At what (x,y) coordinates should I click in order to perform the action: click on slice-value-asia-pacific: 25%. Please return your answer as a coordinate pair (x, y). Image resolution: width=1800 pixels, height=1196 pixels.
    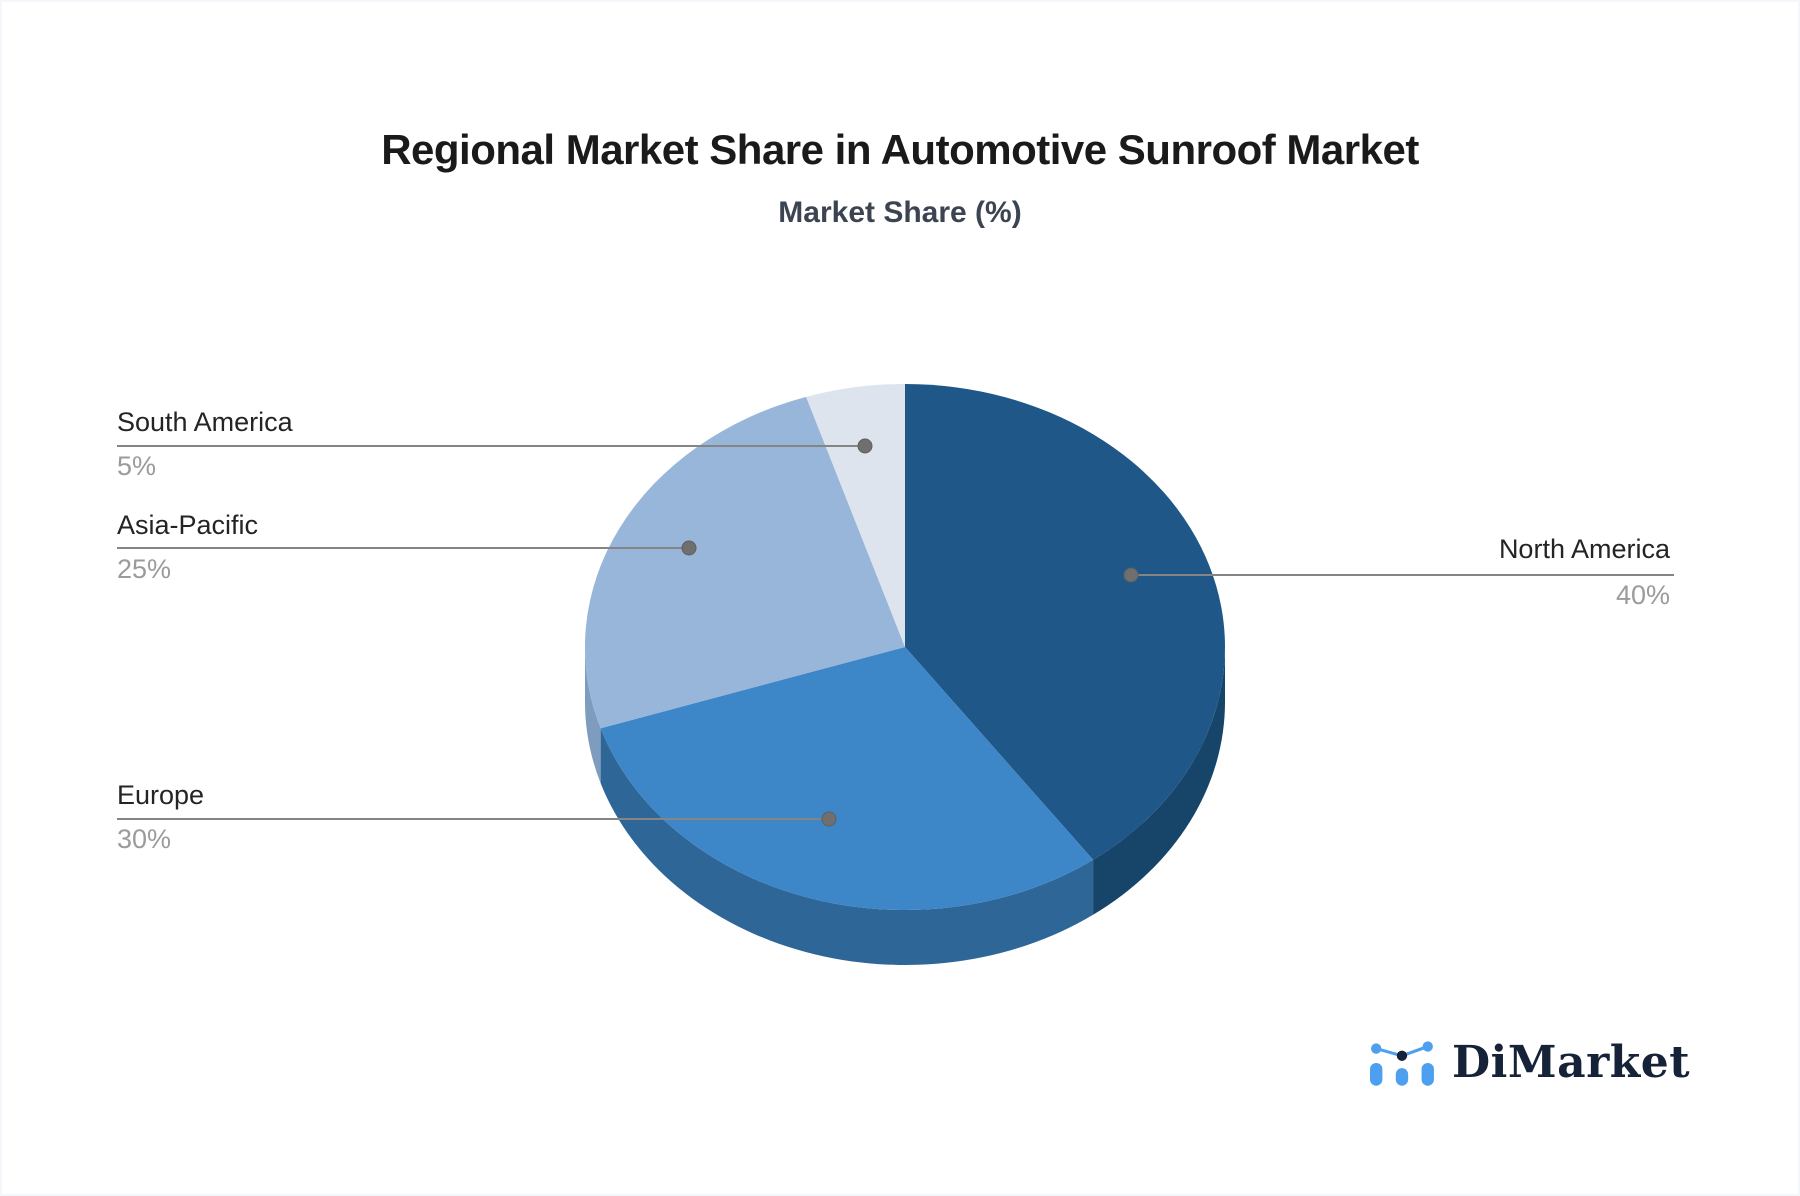
    Looking at the image, I should click on (144, 569).